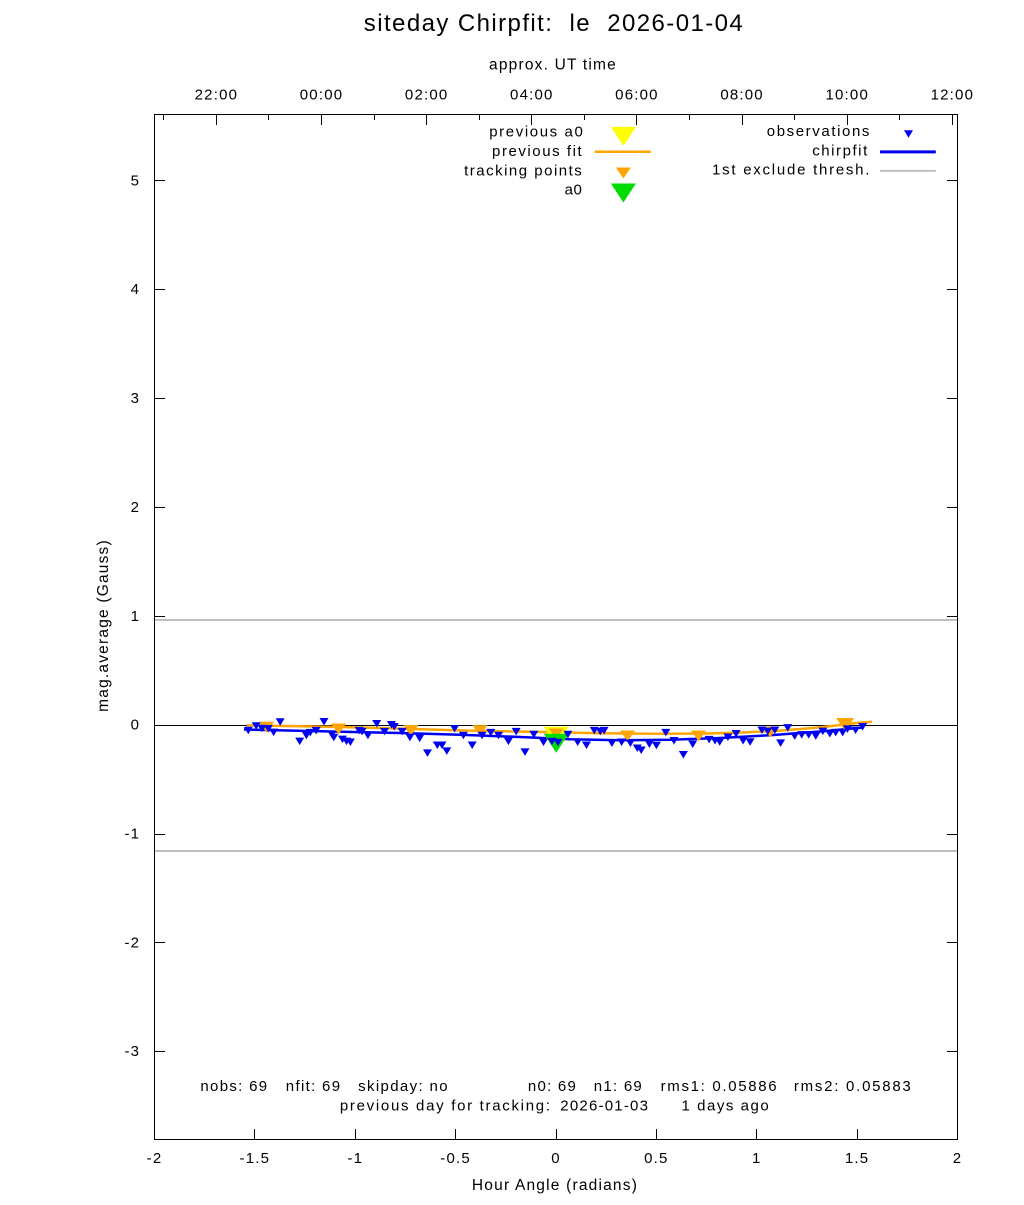 The height and width of the screenshot is (1205, 1024). Describe the element at coordinates (953, 95) in the screenshot. I see `svg-text: 12:00` at that location.